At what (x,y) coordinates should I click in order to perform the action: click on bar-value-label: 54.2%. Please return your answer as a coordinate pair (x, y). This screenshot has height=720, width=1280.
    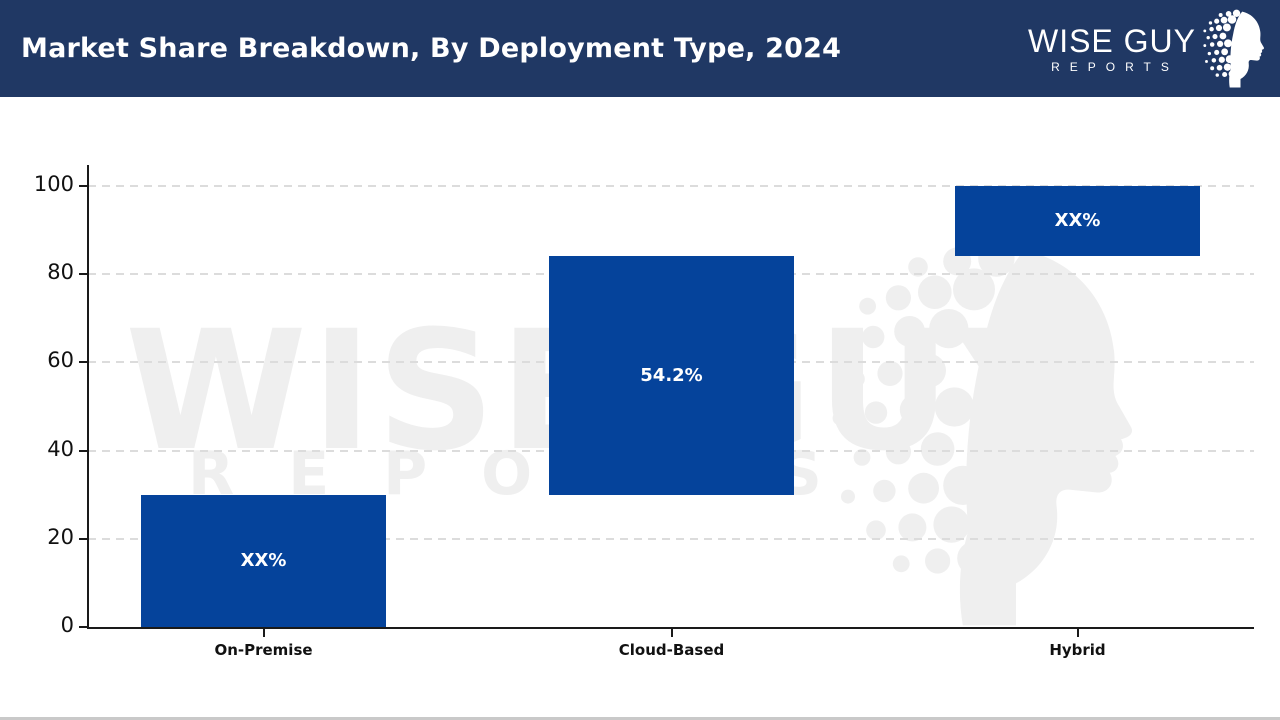
    Looking at the image, I should click on (671, 375).